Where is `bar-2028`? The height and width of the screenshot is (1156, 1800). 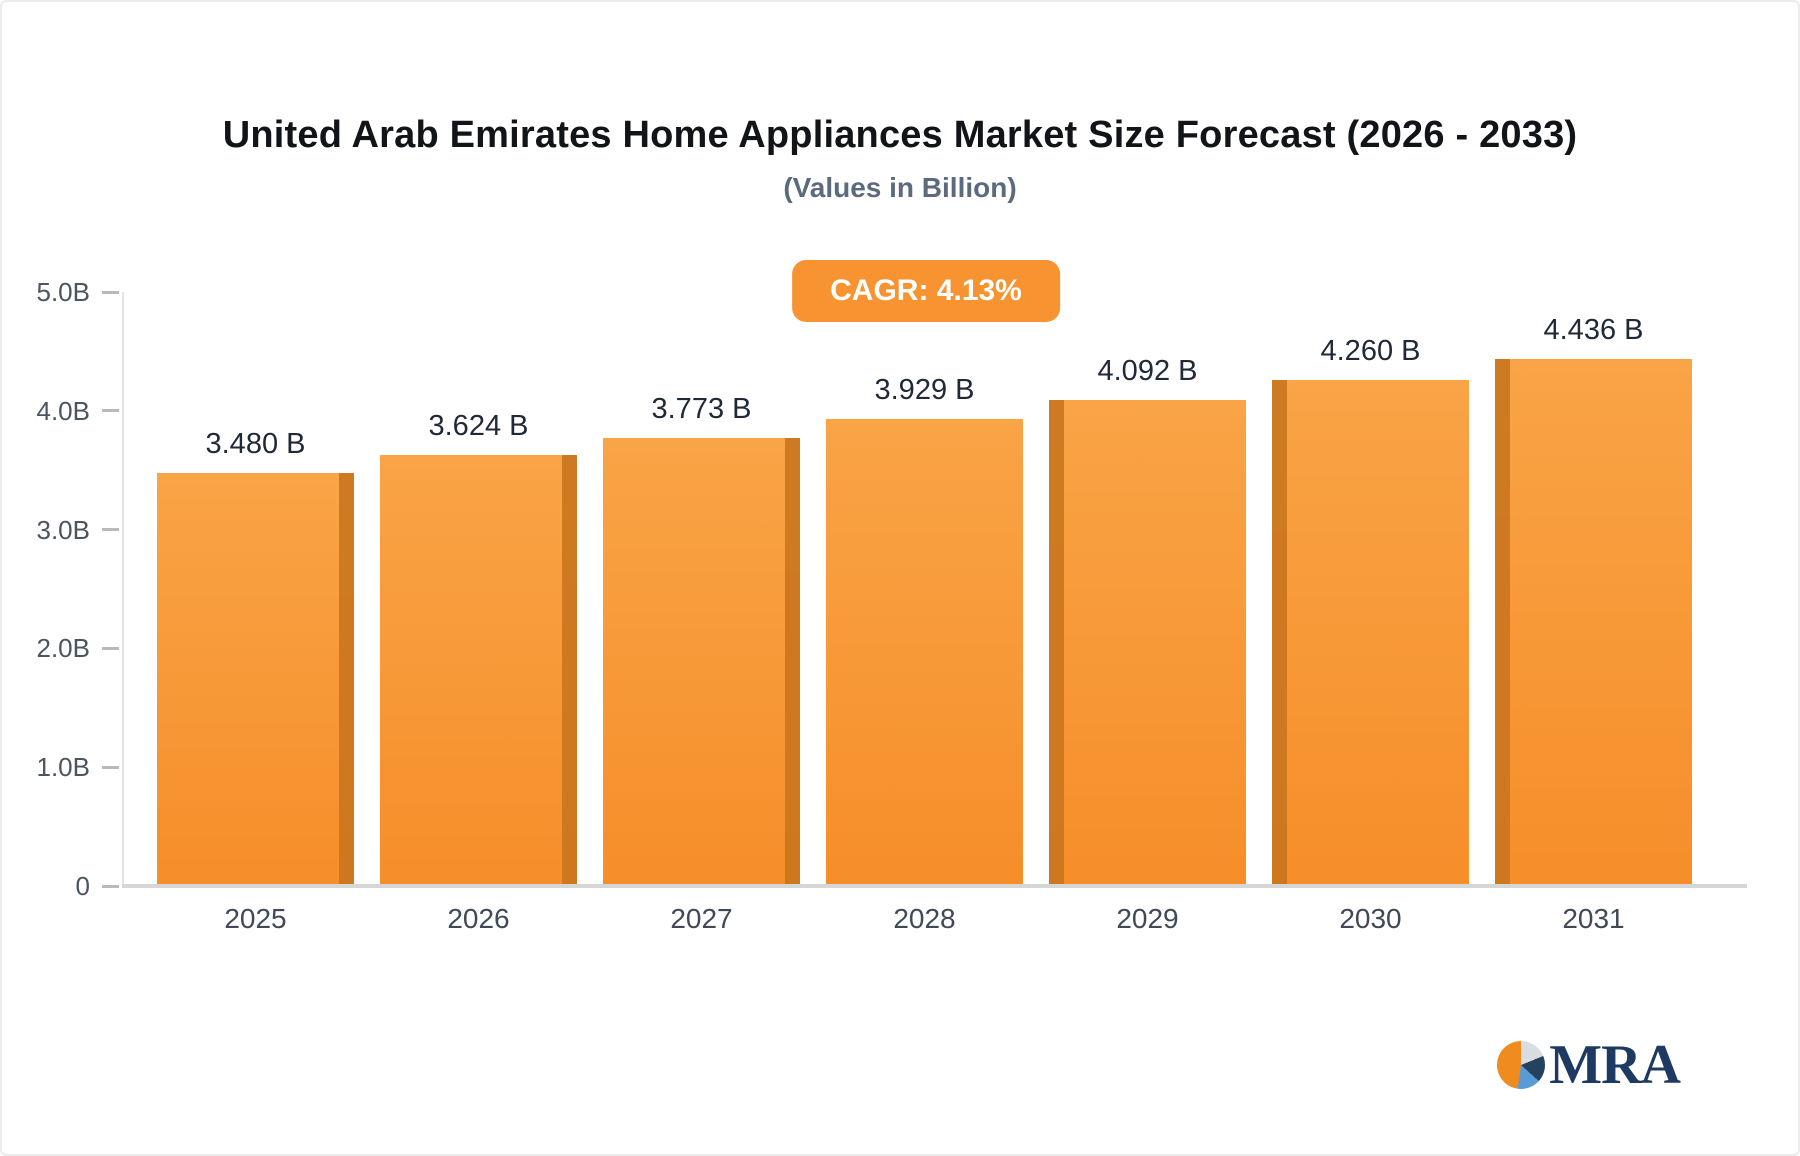
bar-2028 is located at coordinates (924, 652).